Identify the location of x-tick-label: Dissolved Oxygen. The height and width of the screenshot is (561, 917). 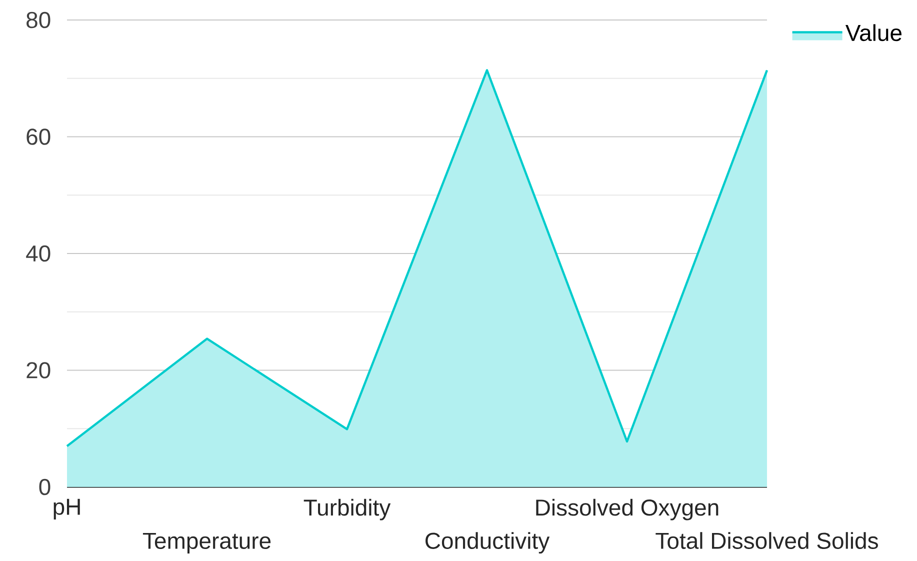
(627, 509).